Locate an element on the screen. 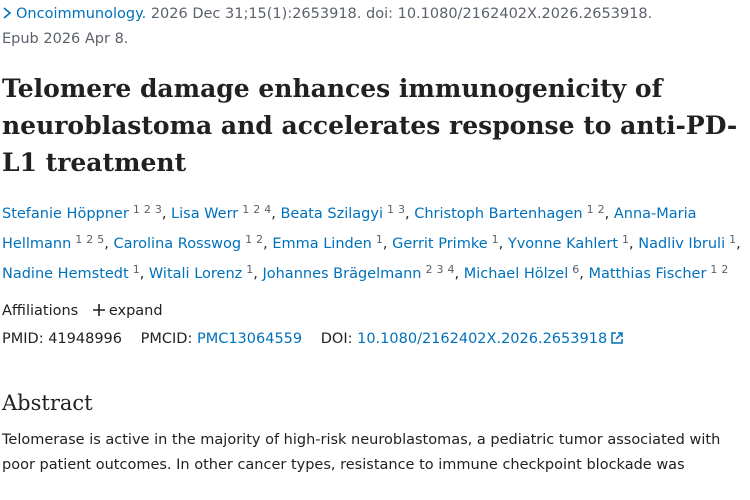  author: Stefanie Höppner 1 2 3, is located at coordinates (84, 212).